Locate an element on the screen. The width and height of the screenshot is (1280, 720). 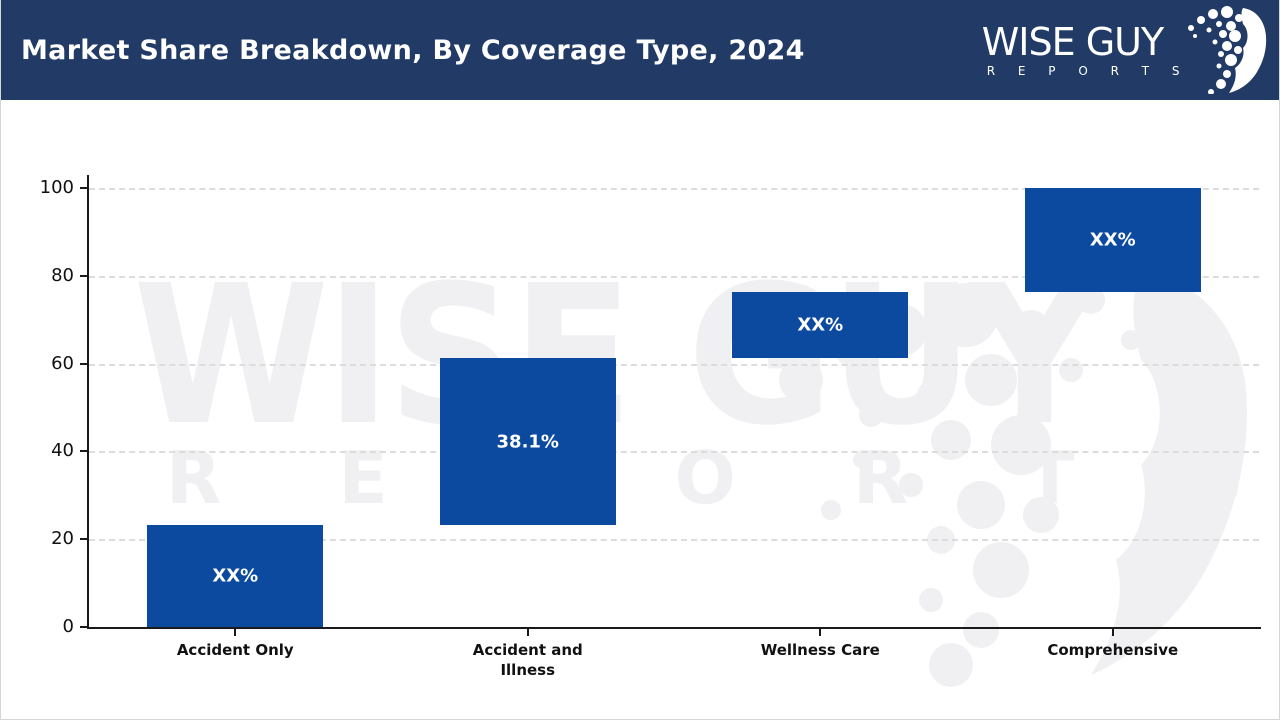
x-category-label: Accident and Illness is located at coordinates (527, 660).